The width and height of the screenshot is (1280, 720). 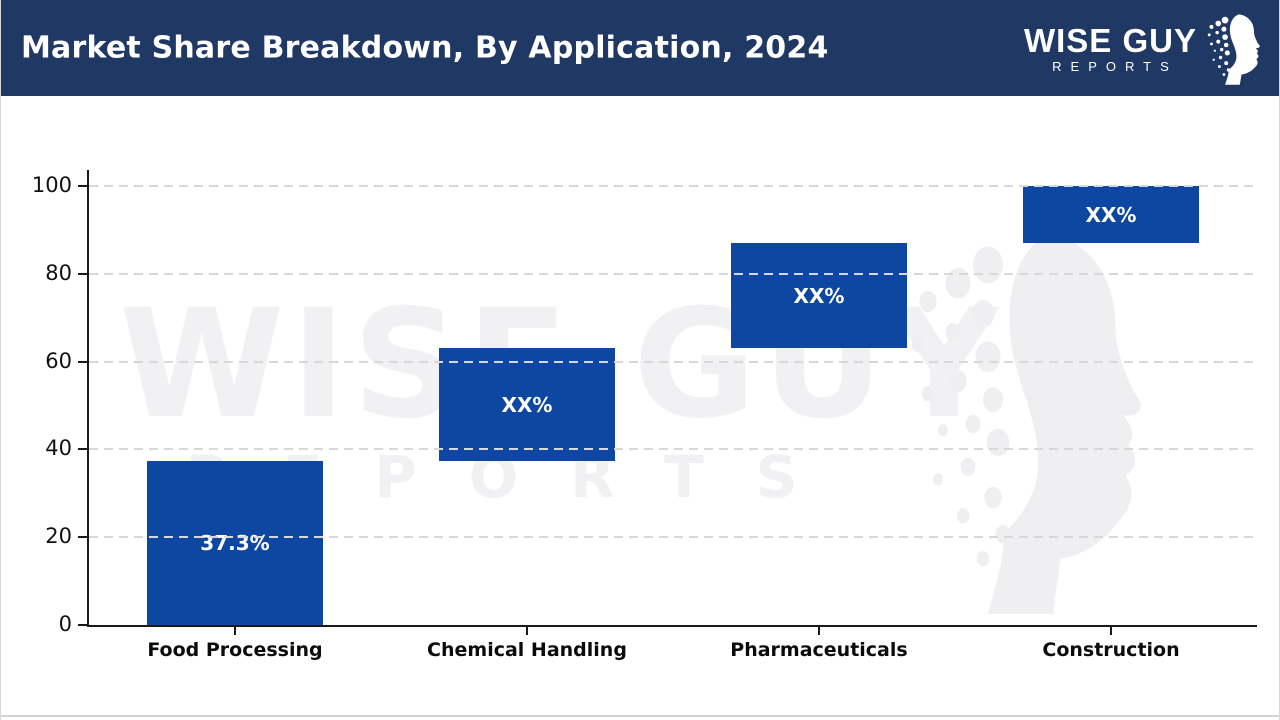 What do you see at coordinates (640, 716) in the screenshot?
I see `bottom-border-line` at bounding box center [640, 716].